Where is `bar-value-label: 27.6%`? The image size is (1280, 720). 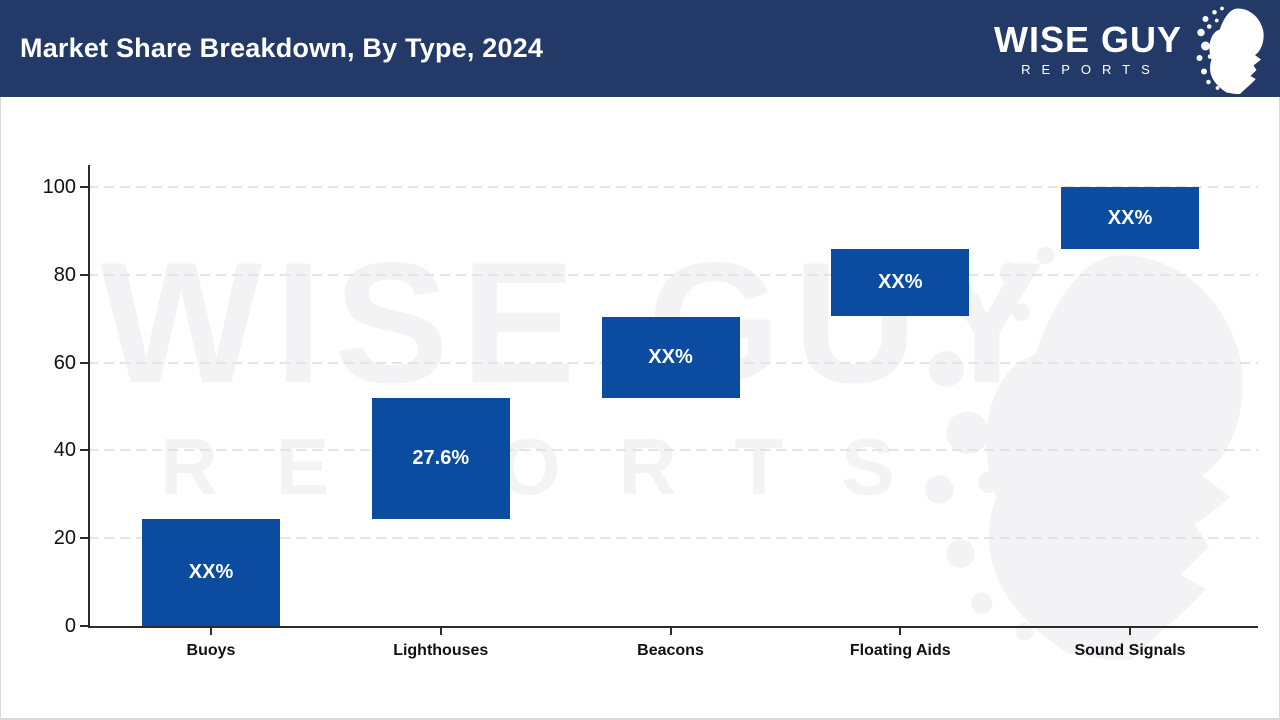 bar-value-label: 27.6% is located at coordinates (441, 458).